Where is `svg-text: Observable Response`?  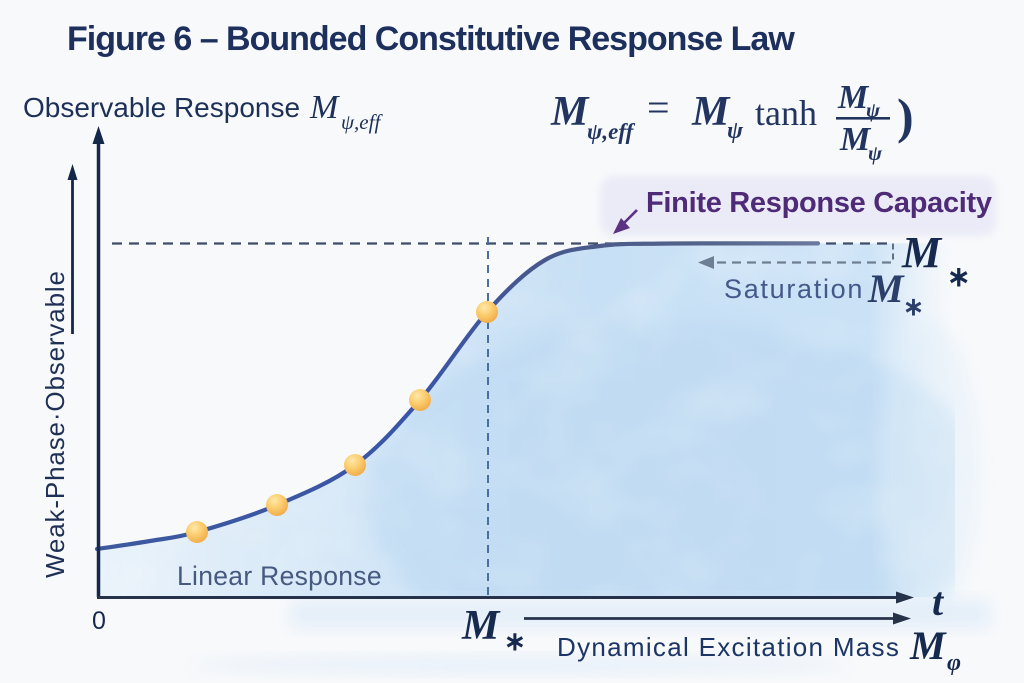
svg-text: Observable Response is located at coordinates (161, 107).